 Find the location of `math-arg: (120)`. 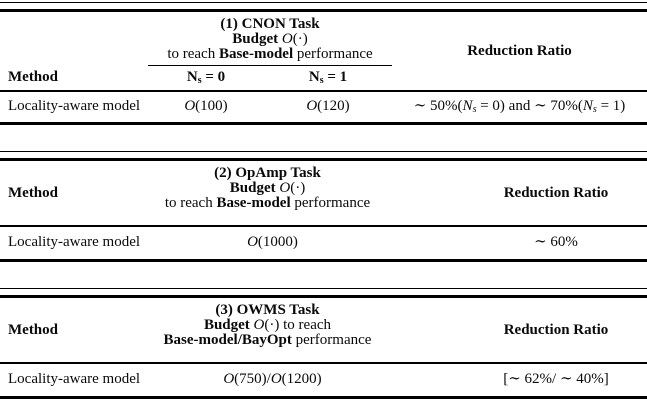

math-arg: (120) is located at coordinates (333, 106).